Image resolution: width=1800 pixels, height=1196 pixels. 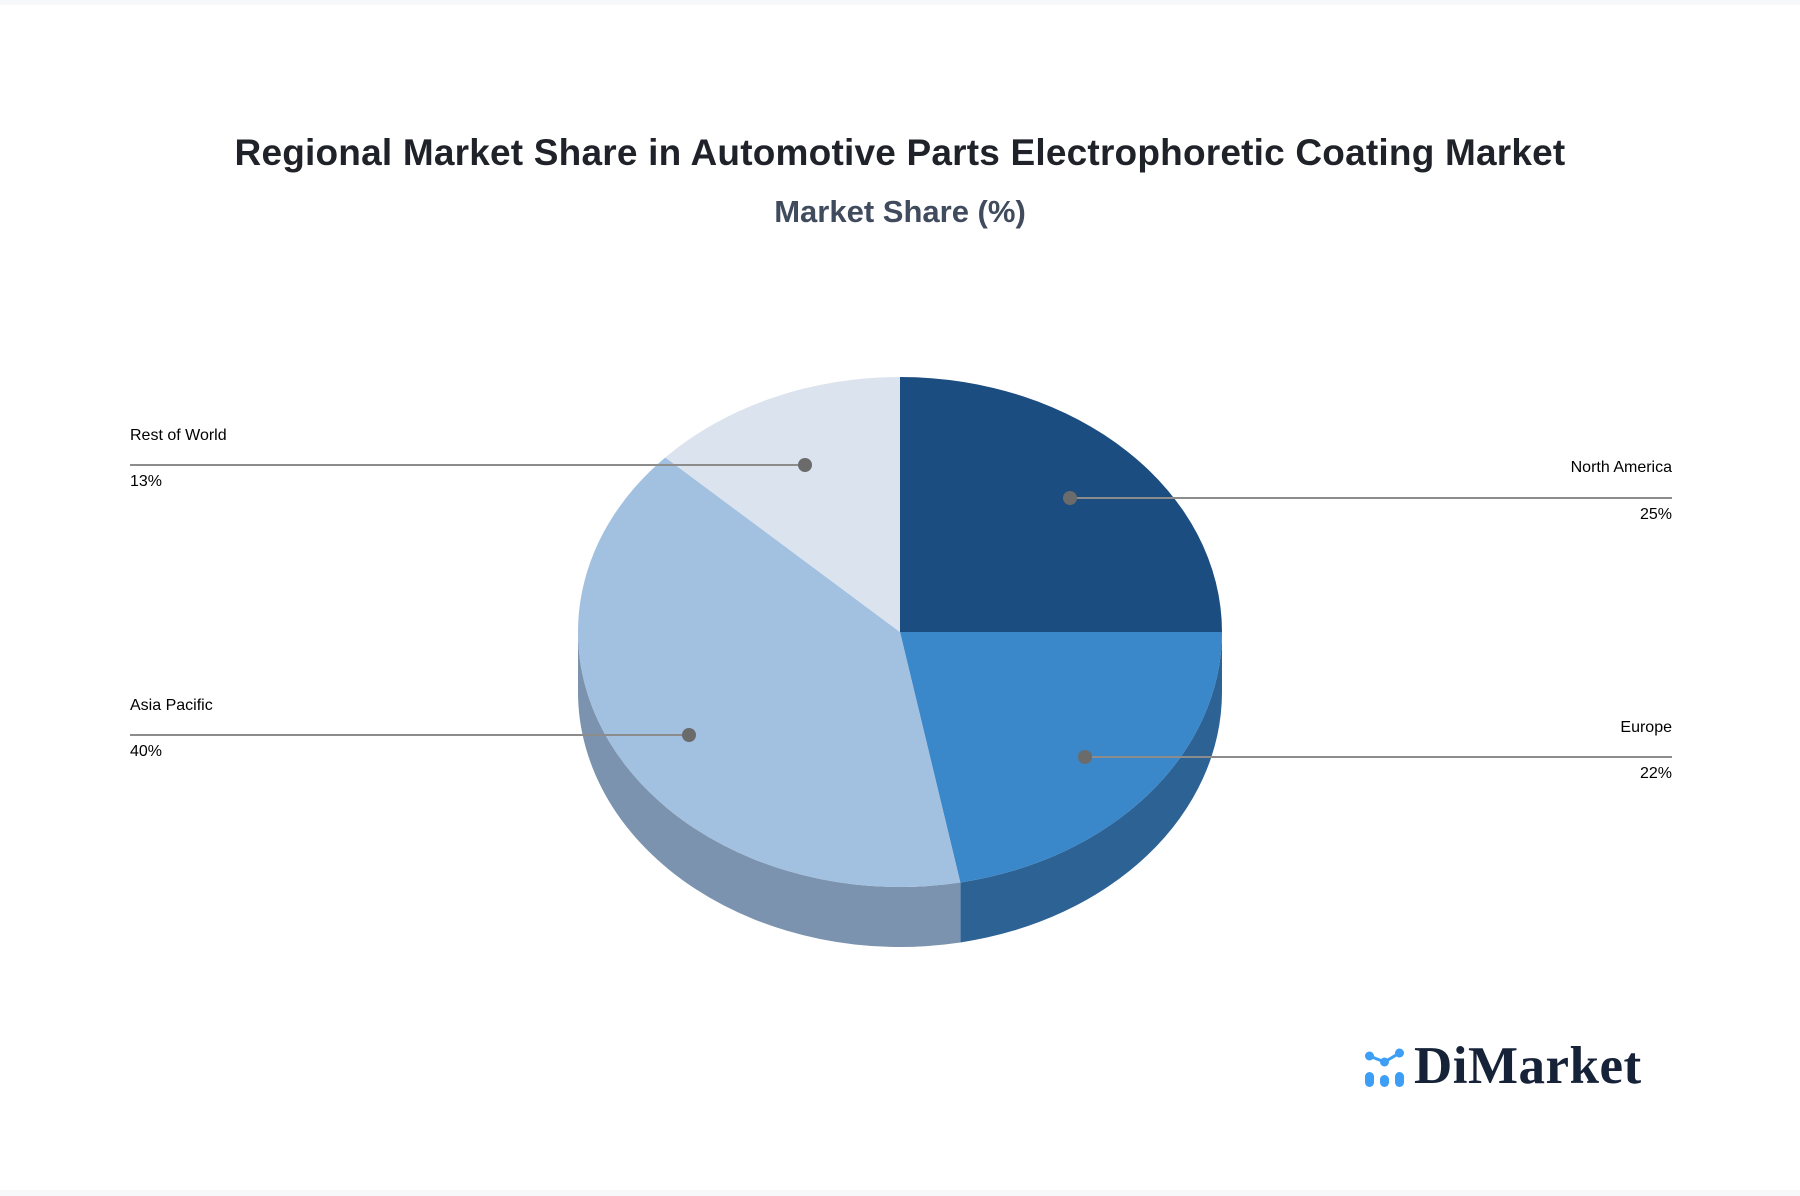 I want to click on leader-dot-europe, so click(x=1085, y=757).